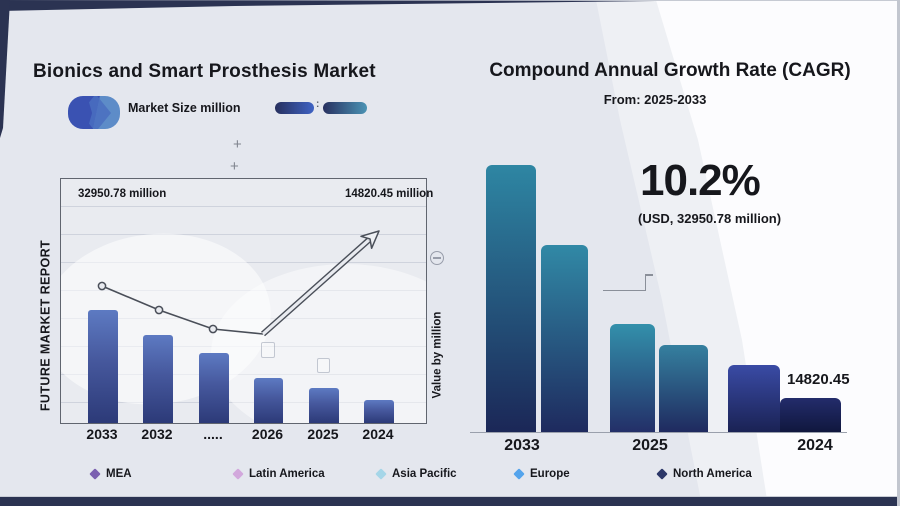 This screenshot has height=506, width=900. What do you see at coordinates (267, 434) in the screenshot?
I see `x-axis-label: 2026` at bounding box center [267, 434].